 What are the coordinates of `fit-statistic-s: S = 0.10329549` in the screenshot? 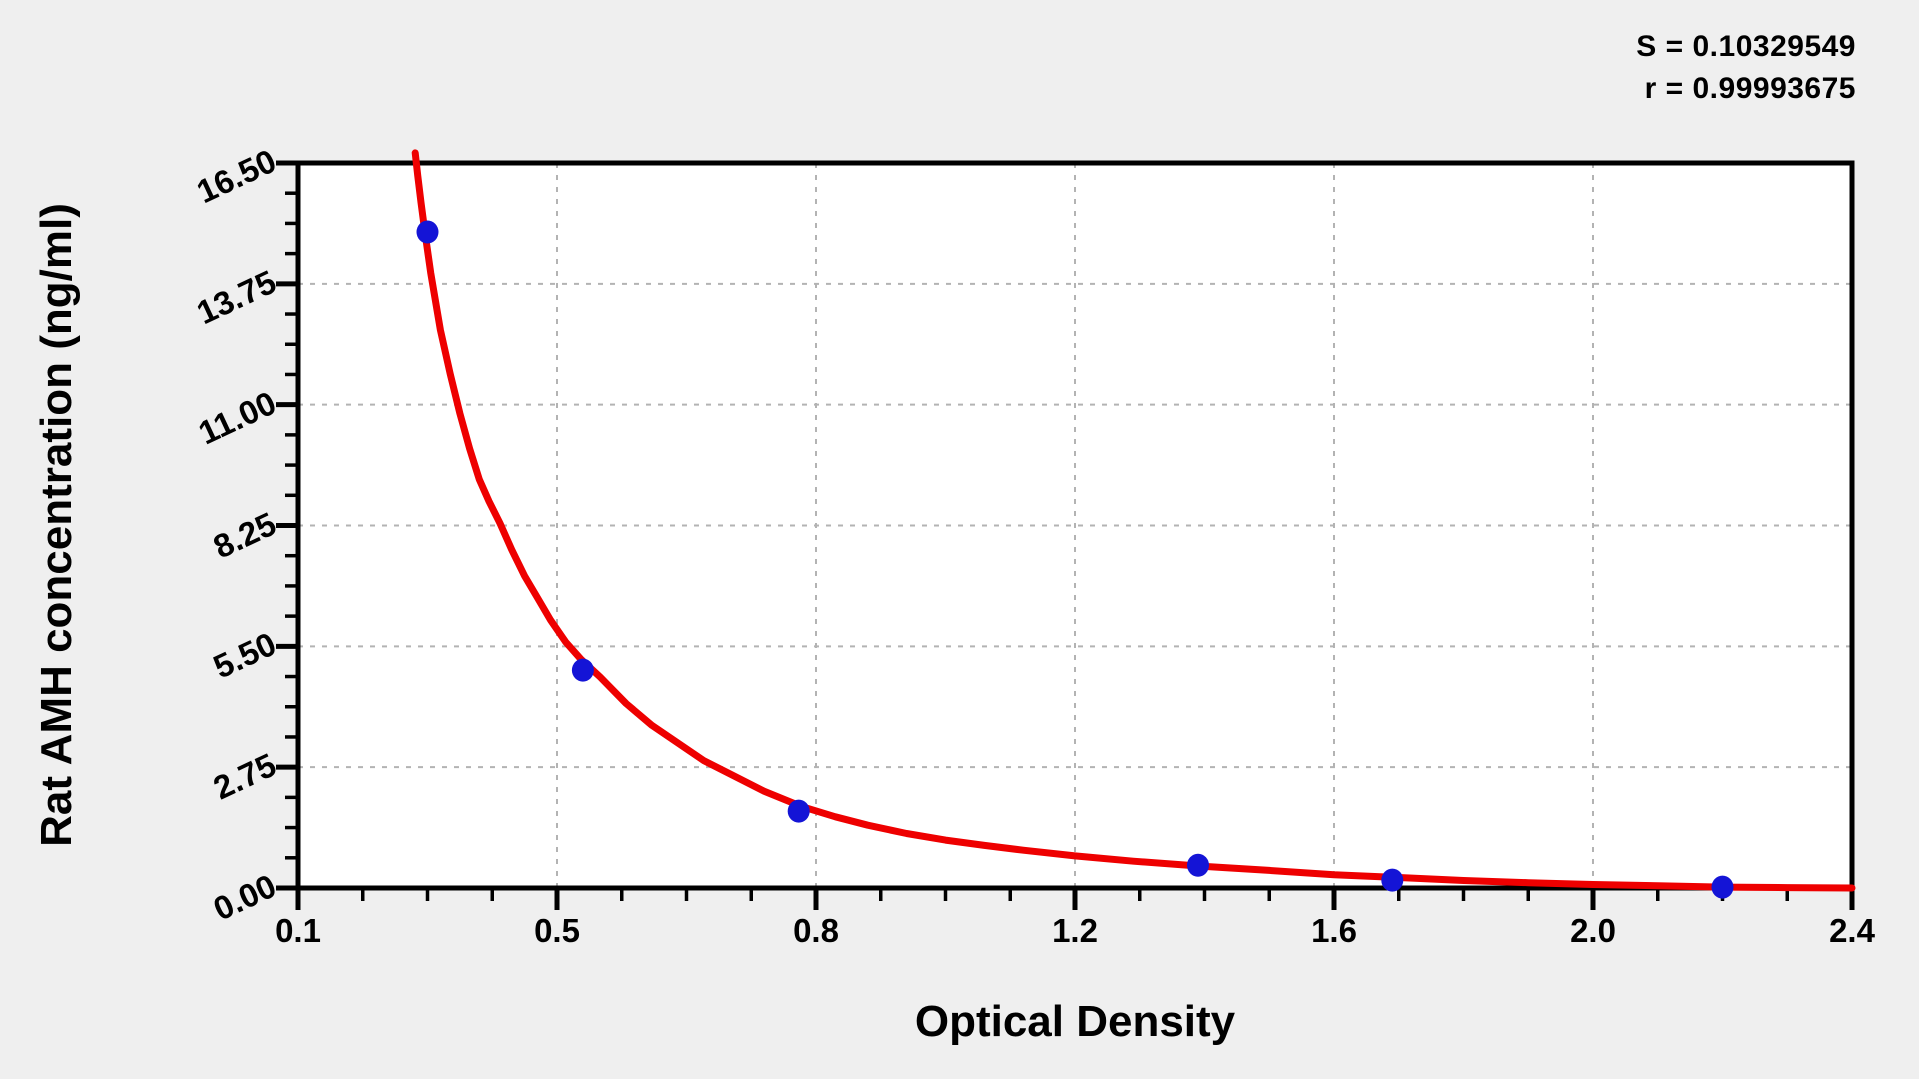 It's located at (1746, 46).